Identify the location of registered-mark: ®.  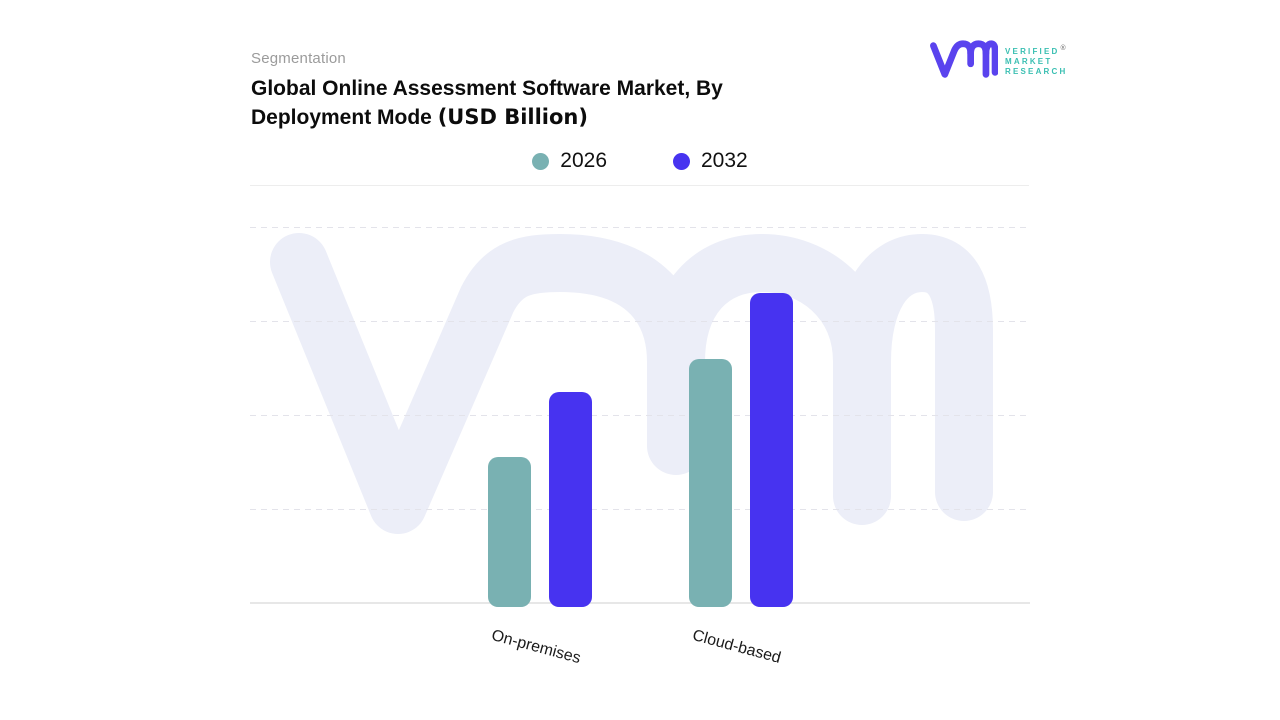
(1063, 48).